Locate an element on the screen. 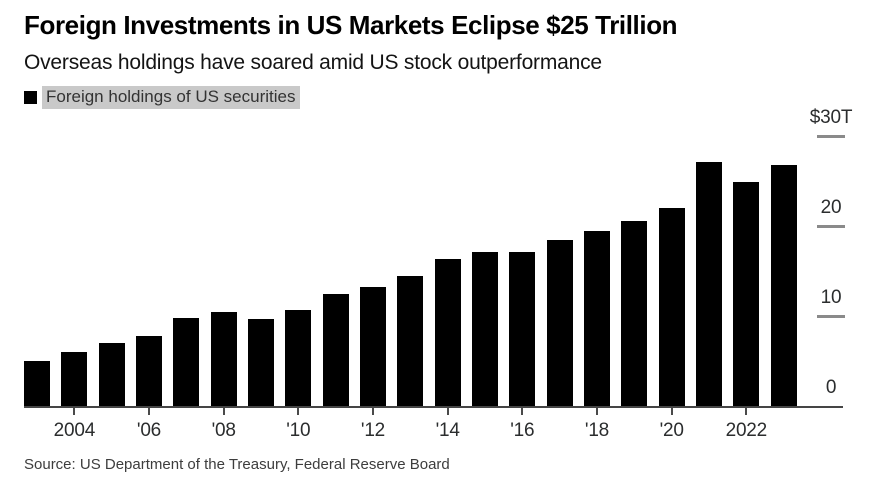  x-tick-label-2004: 2004 is located at coordinates (74, 430).